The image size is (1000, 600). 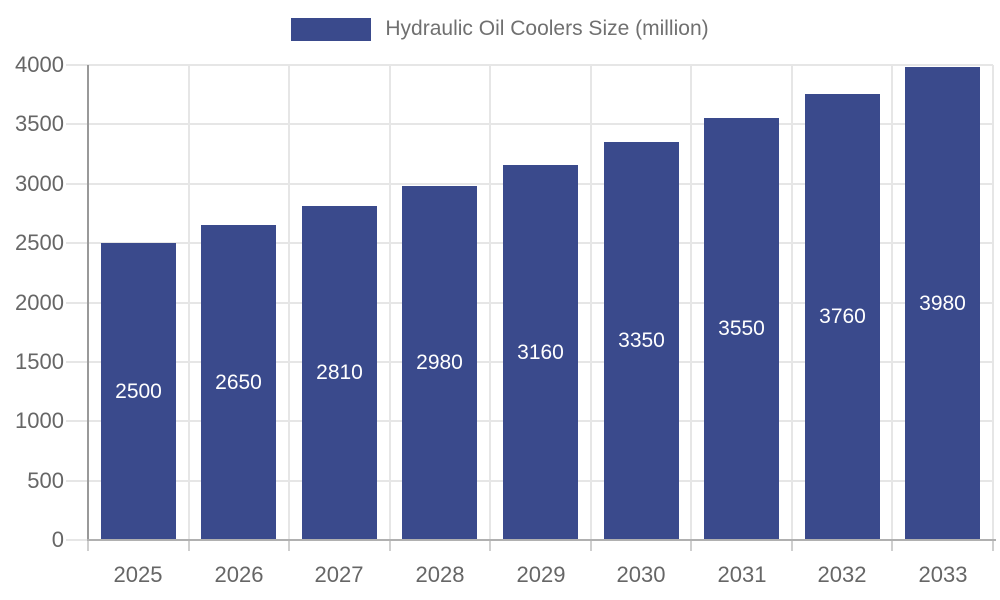 I want to click on x-axis-label: 2026, so click(x=239, y=574).